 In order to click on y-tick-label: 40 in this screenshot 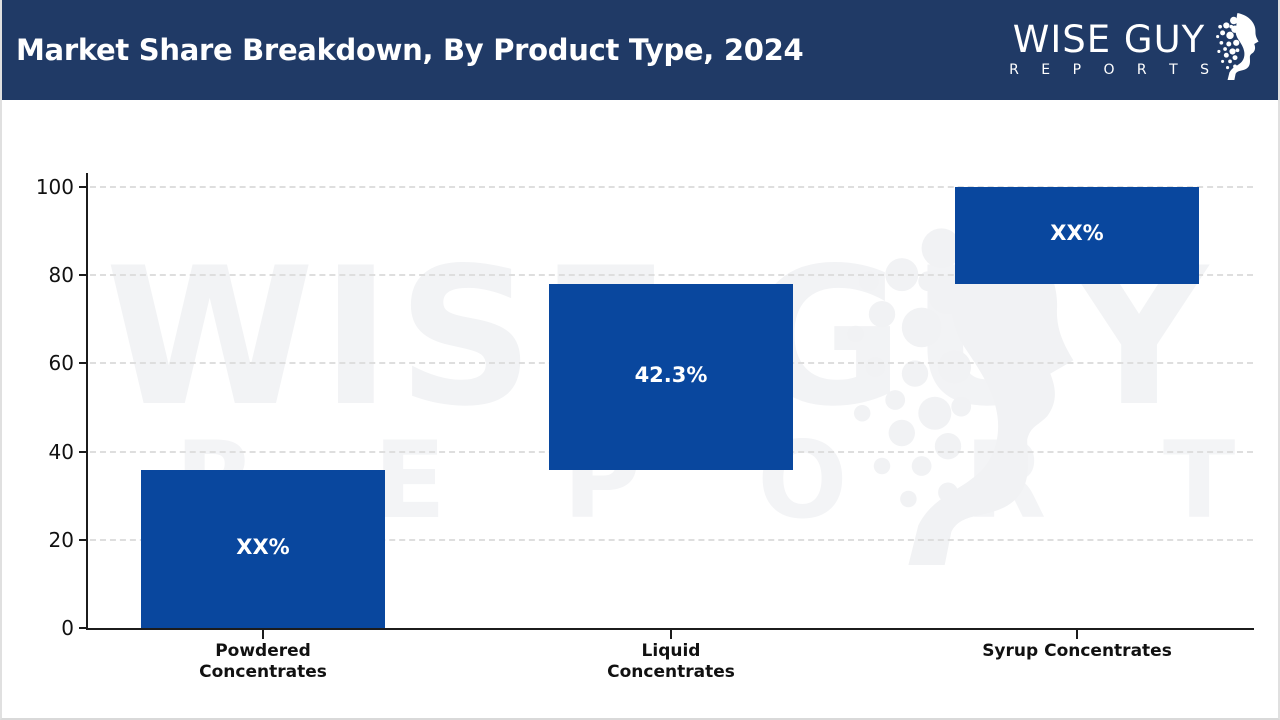, I will do `click(61, 451)`.